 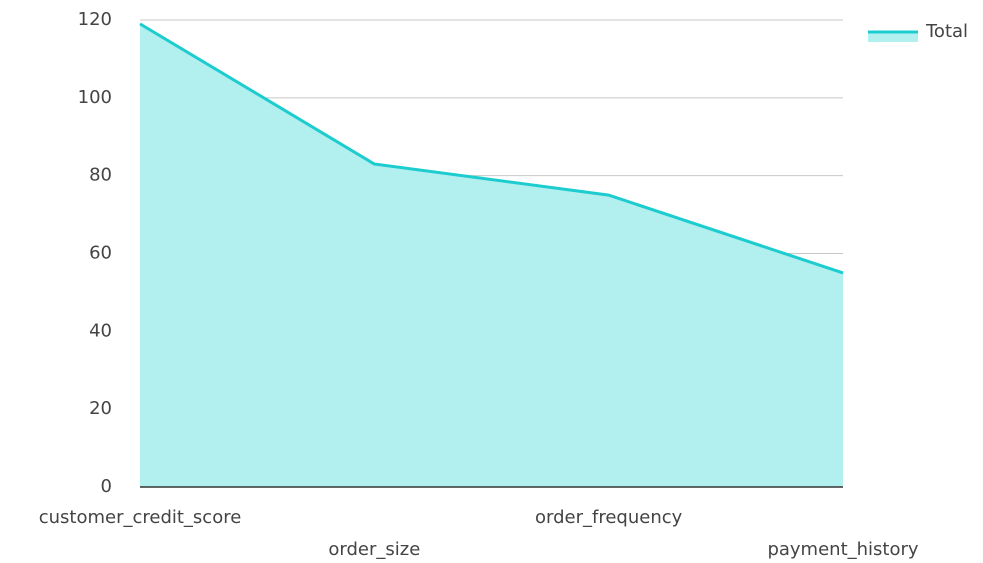 I want to click on y-tick-label: 80, so click(x=100, y=175).